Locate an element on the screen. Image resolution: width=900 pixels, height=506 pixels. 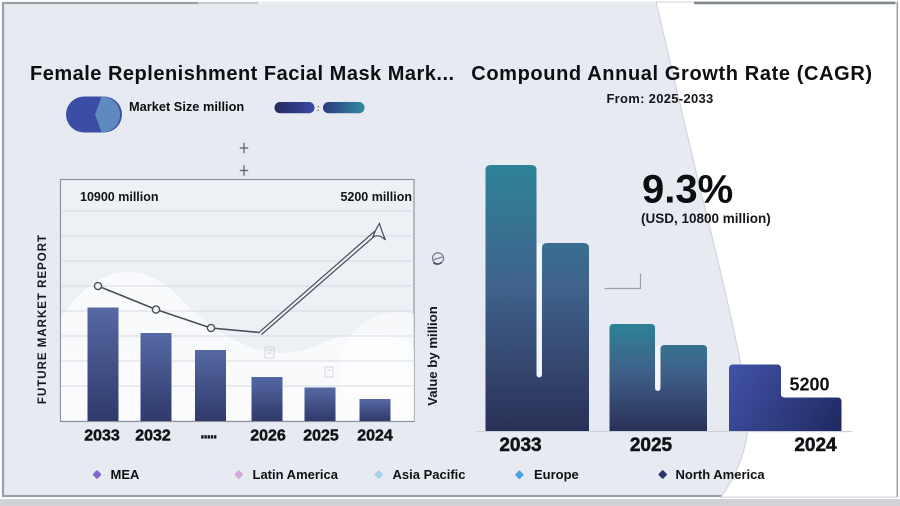
svg-text: MEA is located at coordinates (126, 474).